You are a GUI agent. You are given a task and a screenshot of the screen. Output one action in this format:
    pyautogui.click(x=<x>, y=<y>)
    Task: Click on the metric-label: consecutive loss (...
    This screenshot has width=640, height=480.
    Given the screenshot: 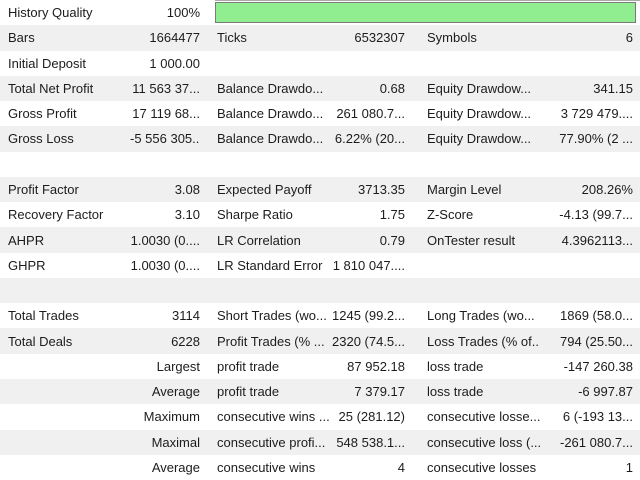 What is the action you would take?
    pyautogui.click(x=483, y=442)
    